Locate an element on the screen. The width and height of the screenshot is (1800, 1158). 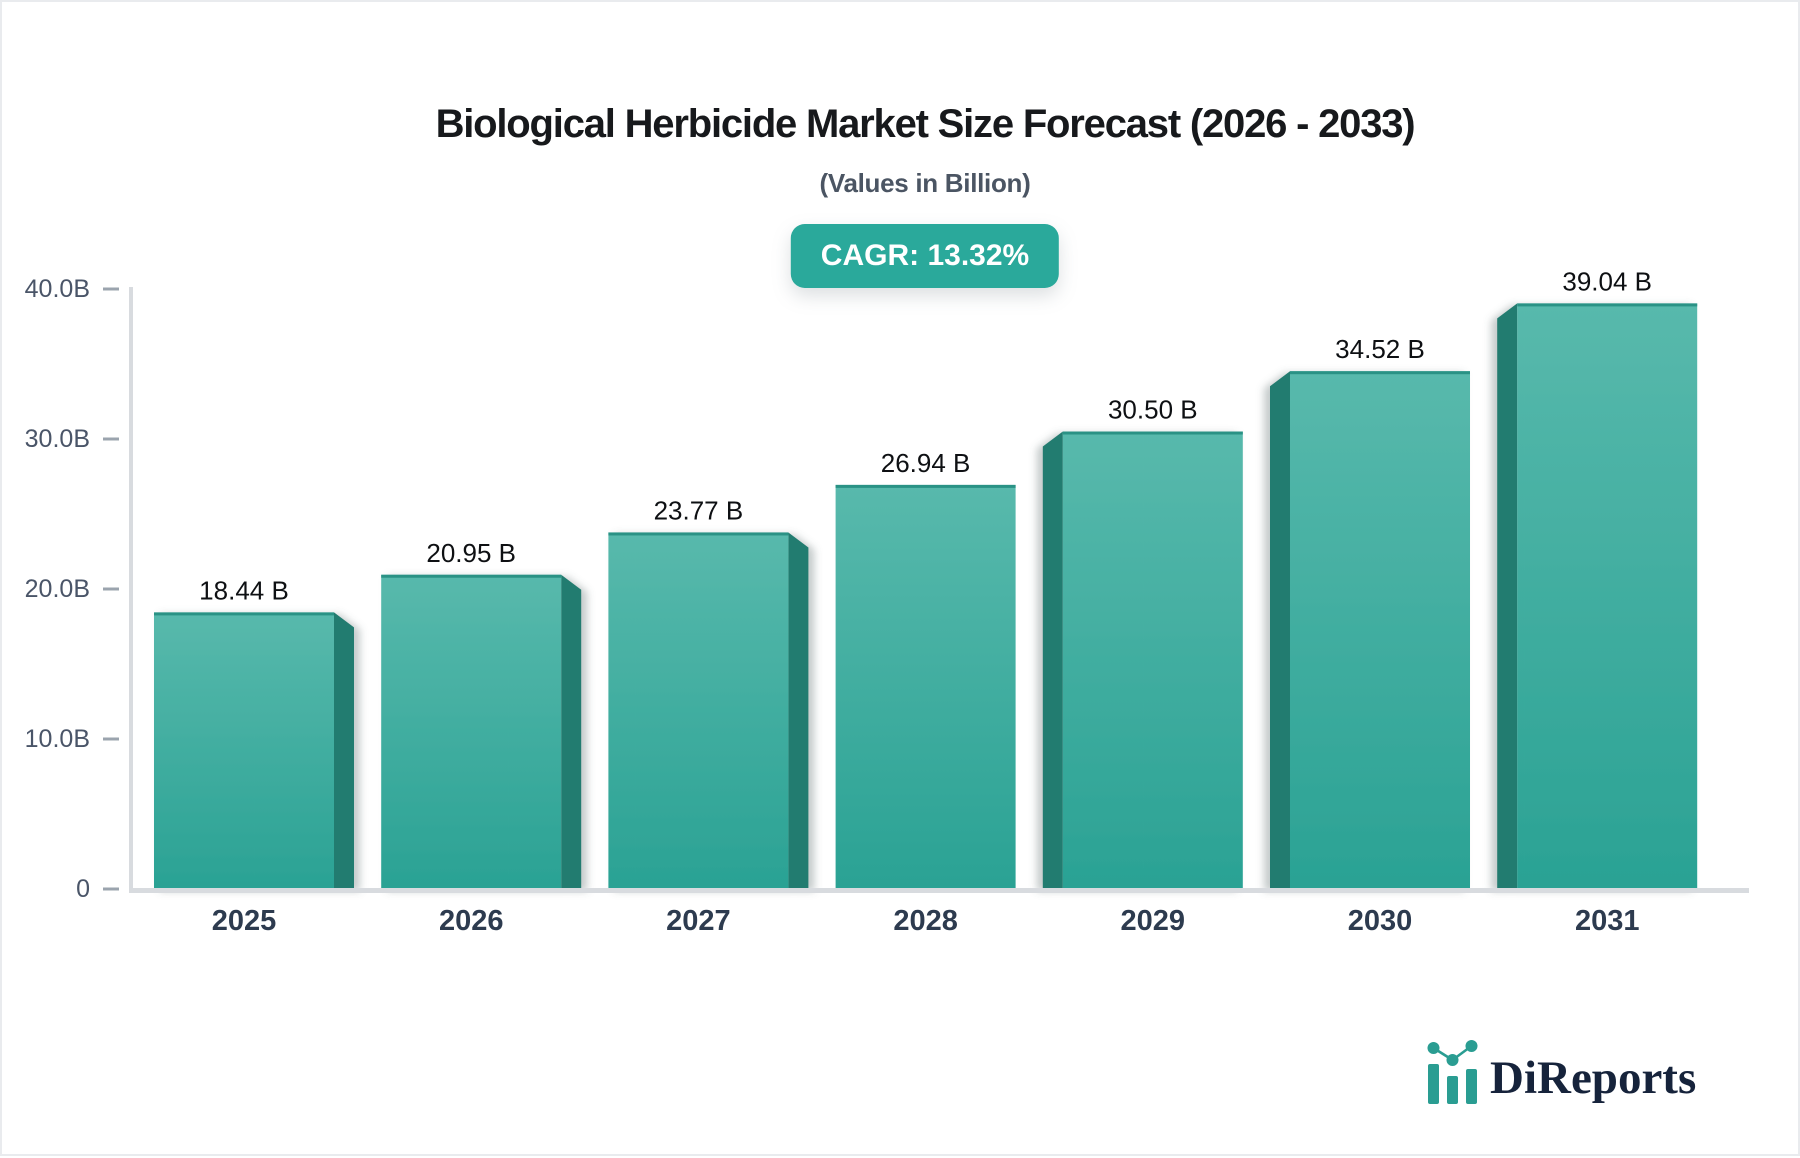
y-tick-label: 20.0B is located at coordinates (57, 589).